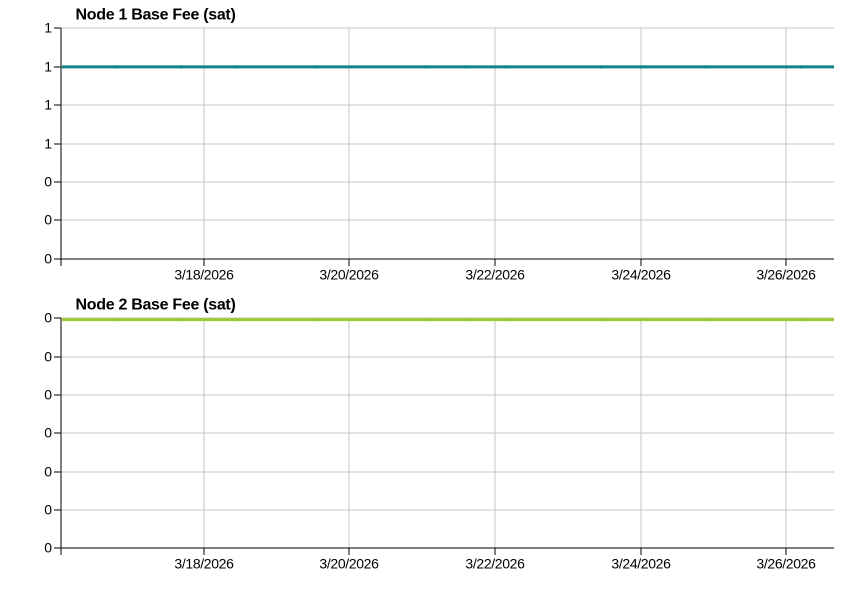 The height and width of the screenshot is (600, 860). What do you see at coordinates (156, 305) in the screenshot?
I see `svg-text: Node 2 Base Fee (sat)` at bounding box center [156, 305].